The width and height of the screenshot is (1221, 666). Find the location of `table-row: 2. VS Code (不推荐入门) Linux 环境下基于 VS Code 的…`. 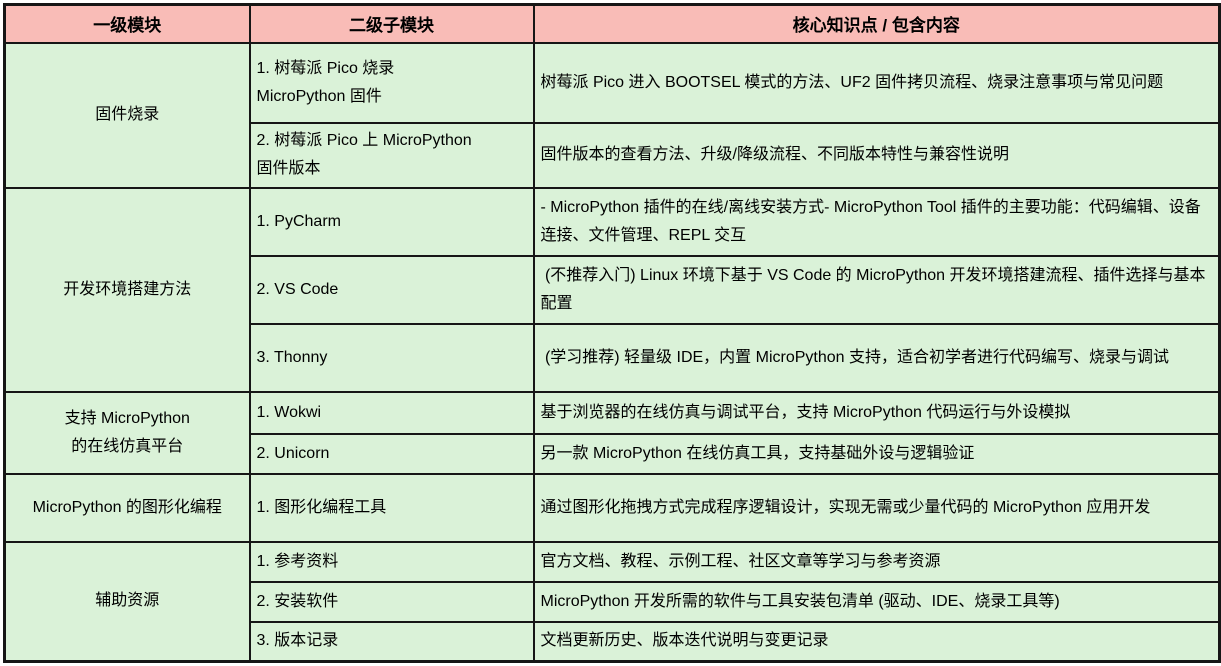

table-row: 2. VS Code (不推荐入门) Linux 环境下基于 VS Code 的… is located at coordinates (613, 289).